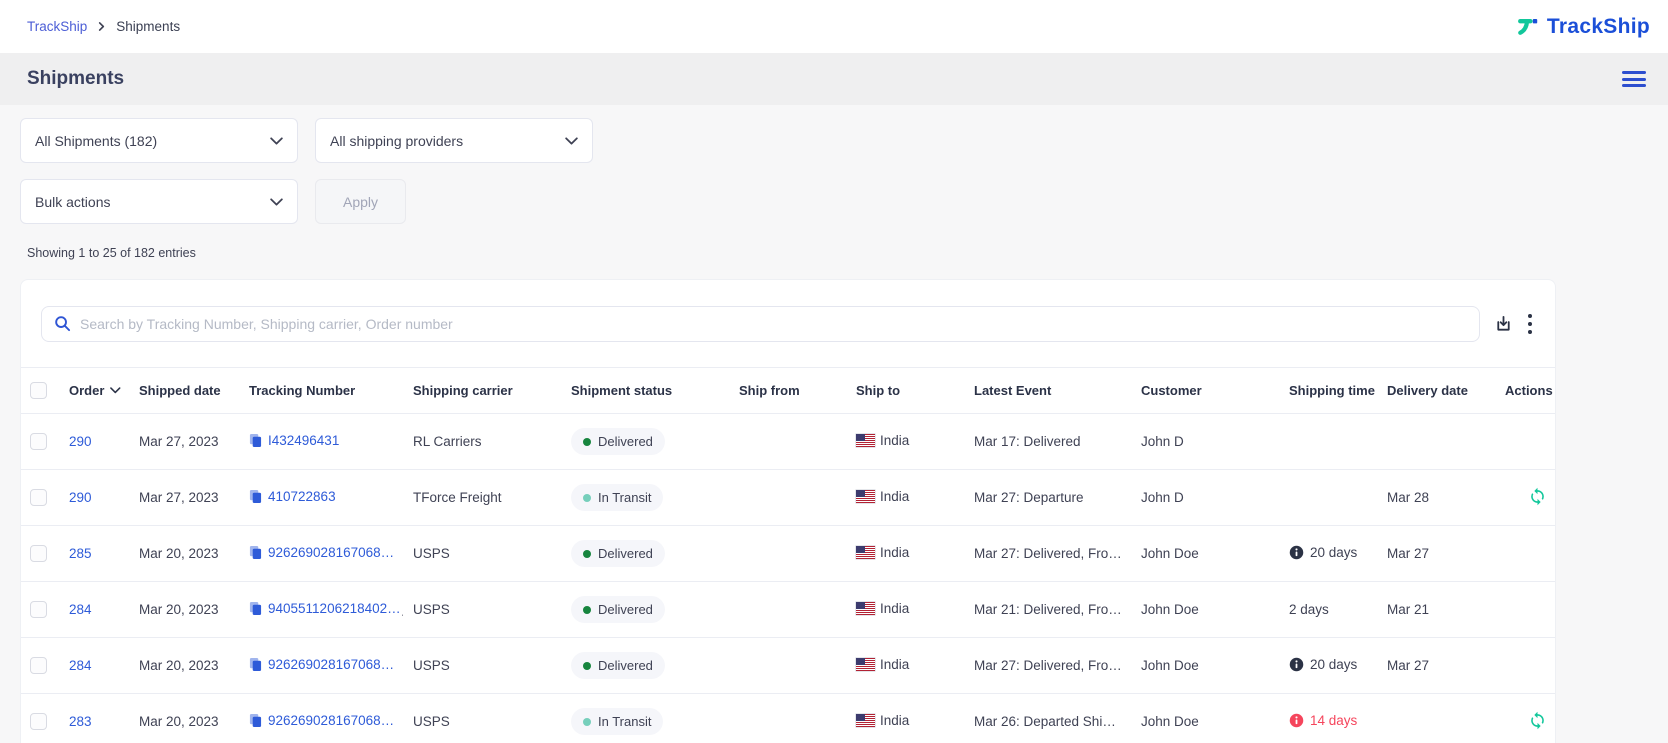  What do you see at coordinates (773, 323) in the screenshot?
I see `search-input` at bounding box center [773, 323].